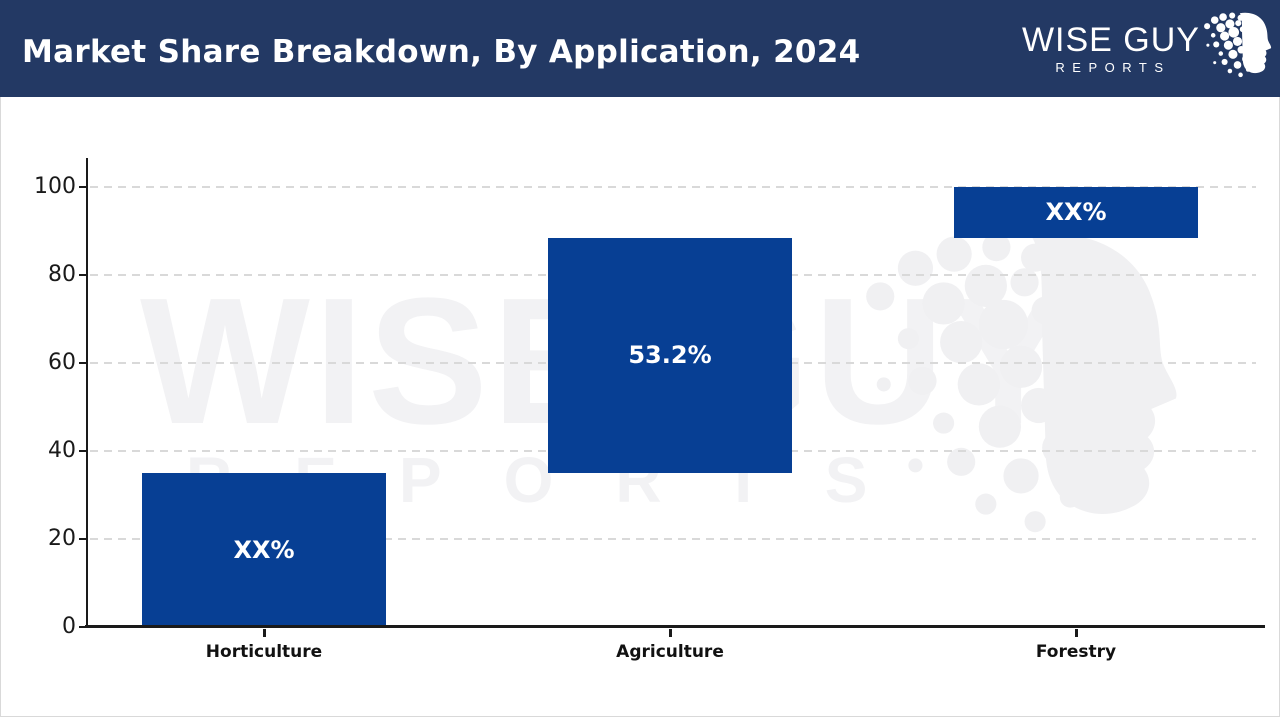 The width and height of the screenshot is (1280, 720). I want to click on brand-logo: WISE GUY REPORTS, so click(1148, 48).